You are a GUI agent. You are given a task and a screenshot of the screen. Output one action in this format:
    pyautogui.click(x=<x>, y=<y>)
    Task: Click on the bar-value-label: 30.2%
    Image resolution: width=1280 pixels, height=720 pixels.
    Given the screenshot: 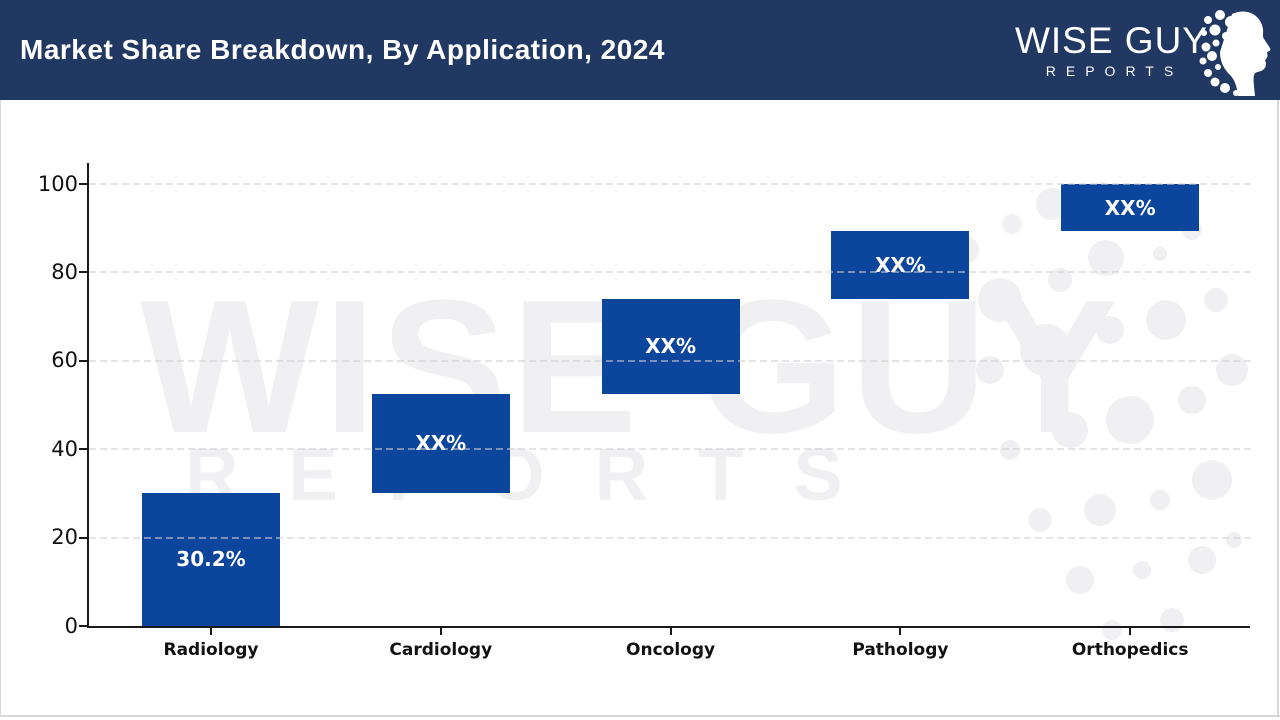 What is the action you would take?
    pyautogui.click(x=211, y=559)
    